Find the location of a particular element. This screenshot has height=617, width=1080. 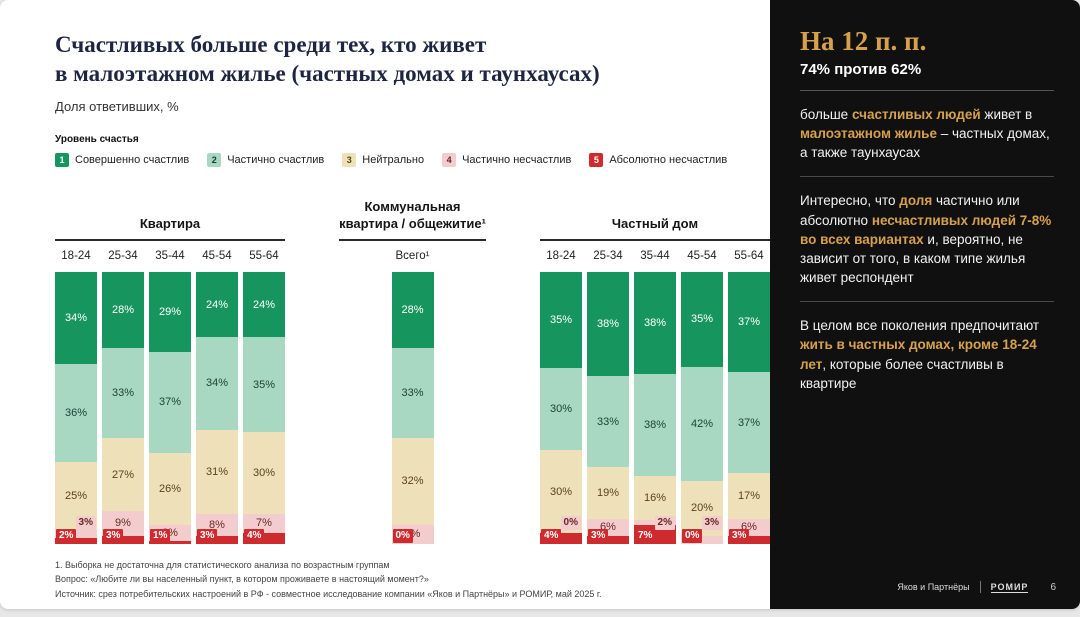

legend-item-neutral: 3 Нейтрально is located at coordinates (383, 159).